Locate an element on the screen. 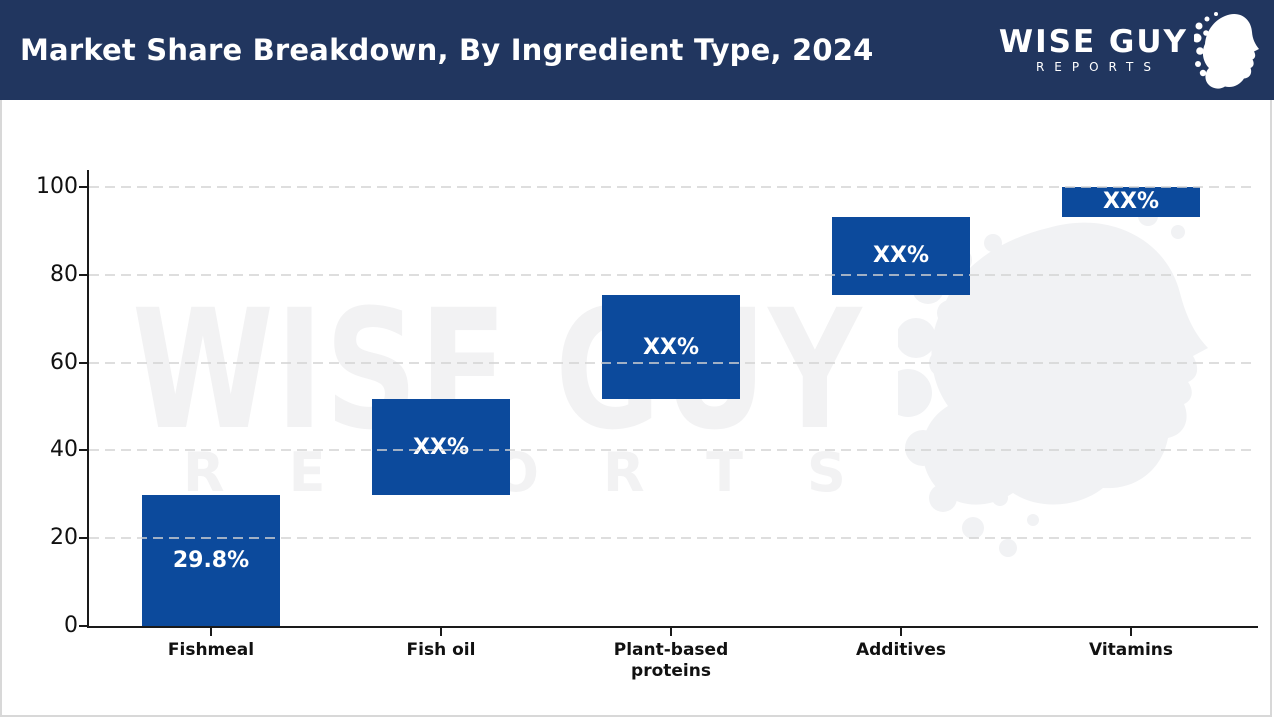 The height and width of the screenshot is (720, 1280). wiseguy-logo: WISE GUY REPORTS is located at coordinates (1129, 50).